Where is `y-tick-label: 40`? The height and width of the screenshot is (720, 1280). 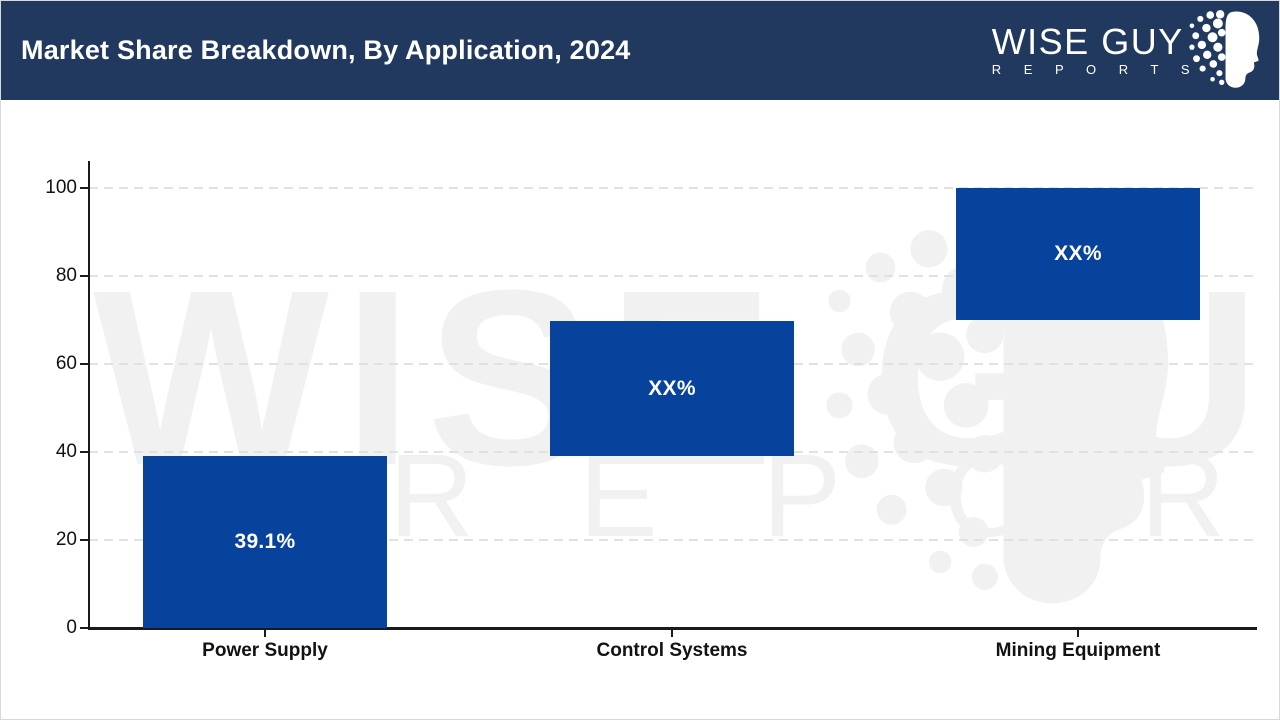 y-tick-label: 40 is located at coordinates (66, 451).